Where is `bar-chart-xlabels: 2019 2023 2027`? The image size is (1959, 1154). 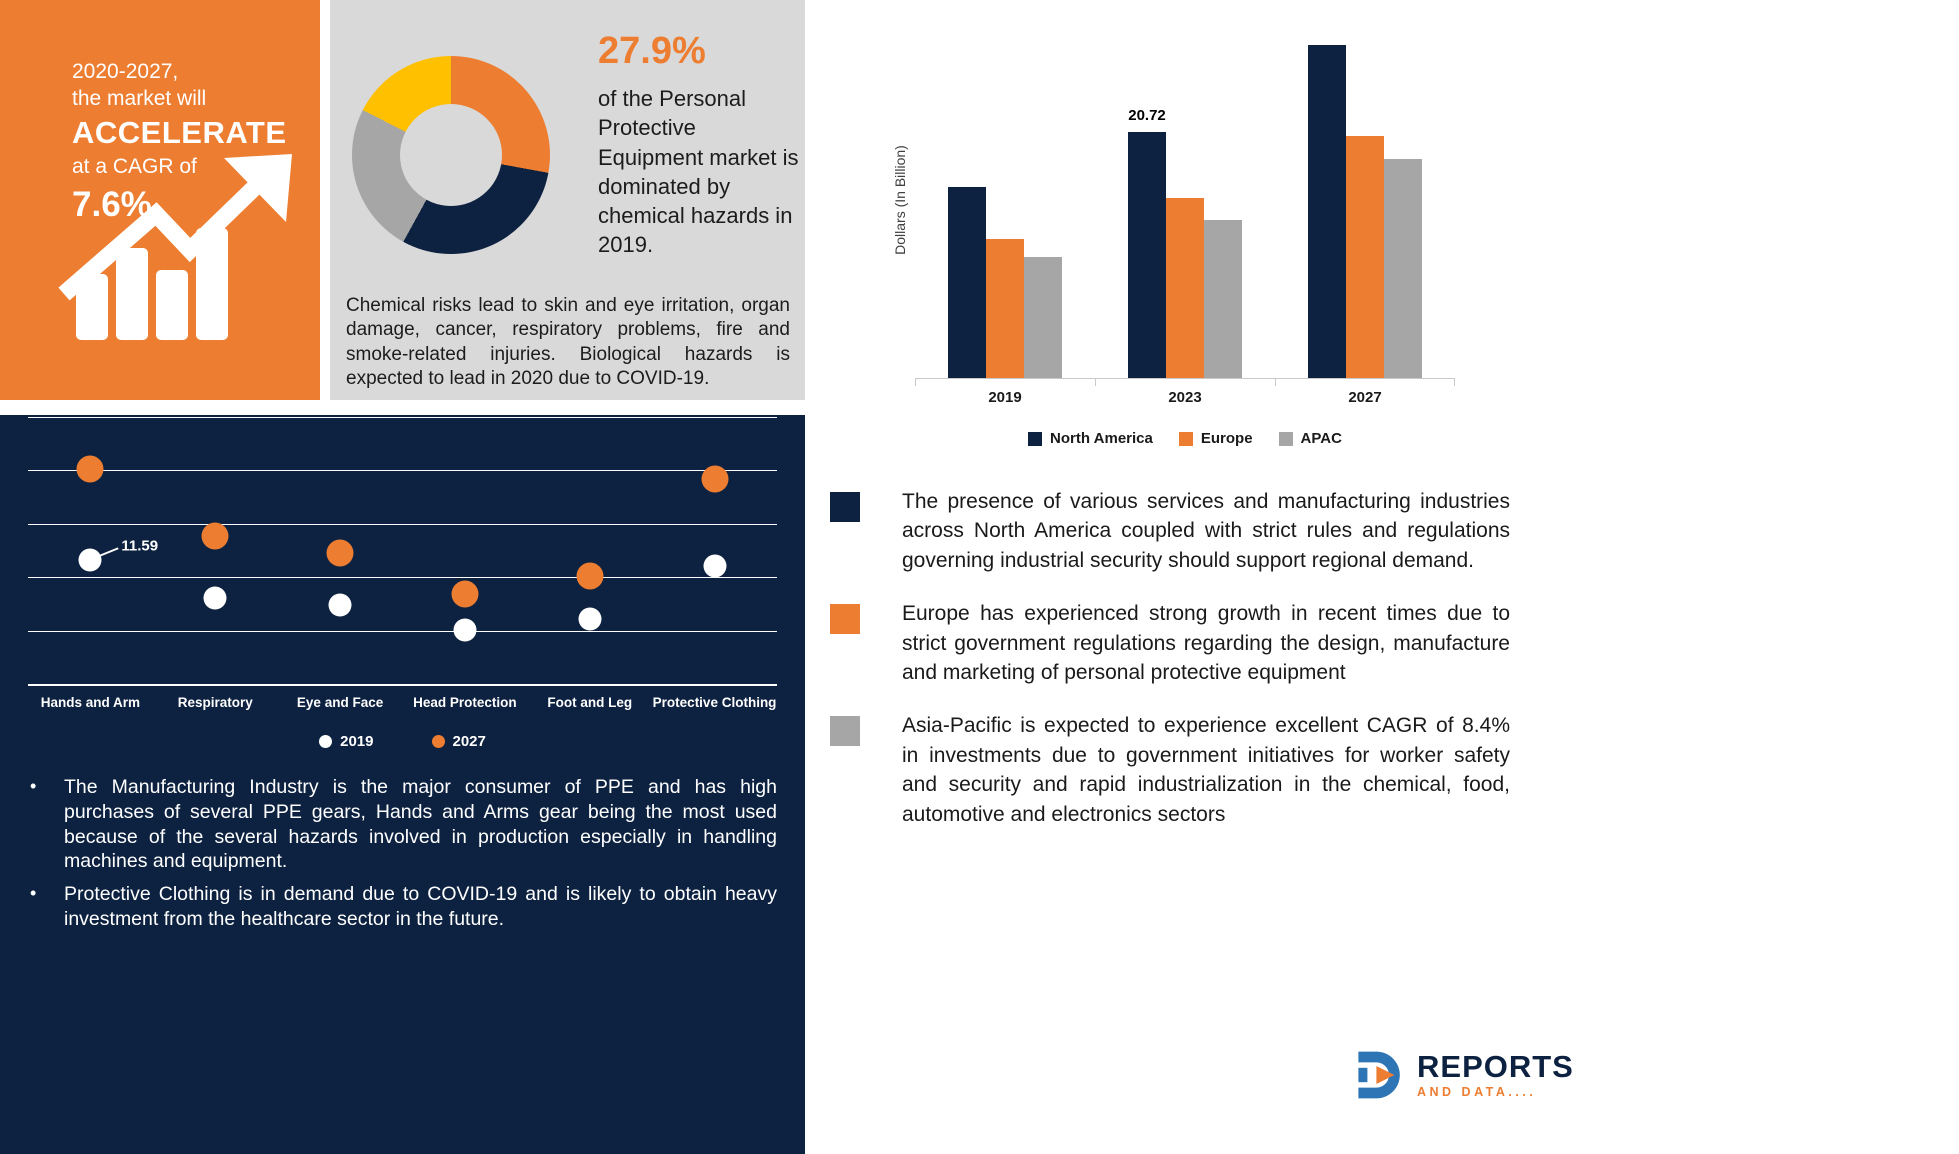
bar-chart-xlabels: 2019 2023 2027 is located at coordinates (1185, 397).